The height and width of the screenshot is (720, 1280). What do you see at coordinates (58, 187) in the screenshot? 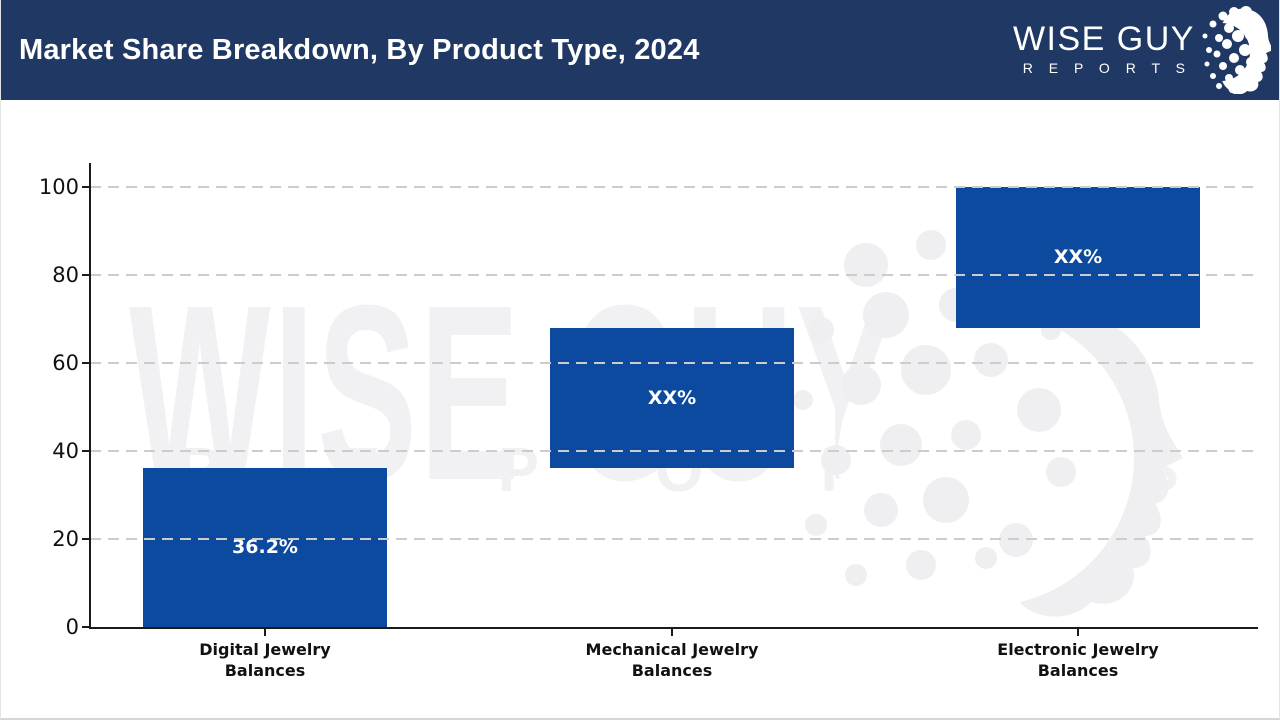
I see `y-tick-label: 100` at bounding box center [58, 187].